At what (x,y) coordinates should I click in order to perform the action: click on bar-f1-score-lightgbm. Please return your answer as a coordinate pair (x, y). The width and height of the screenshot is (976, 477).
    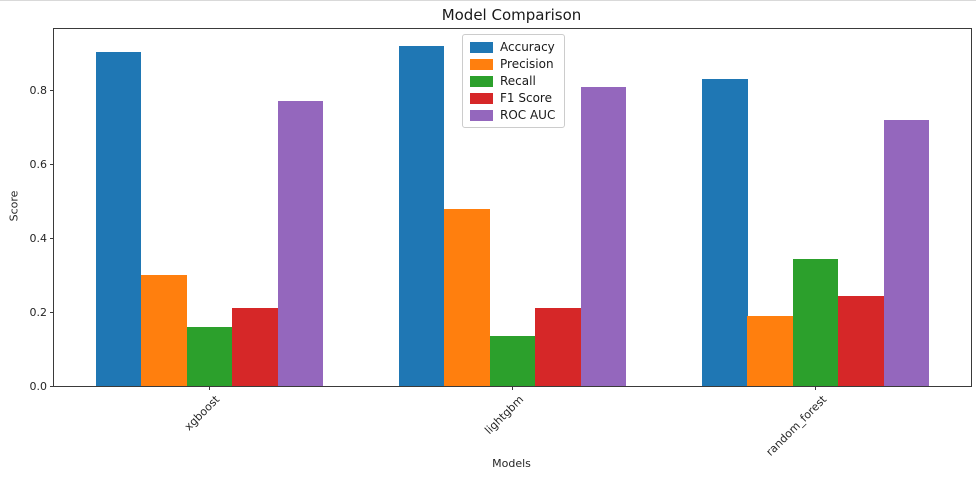
    Looking at the image, I should click on (558, 347).